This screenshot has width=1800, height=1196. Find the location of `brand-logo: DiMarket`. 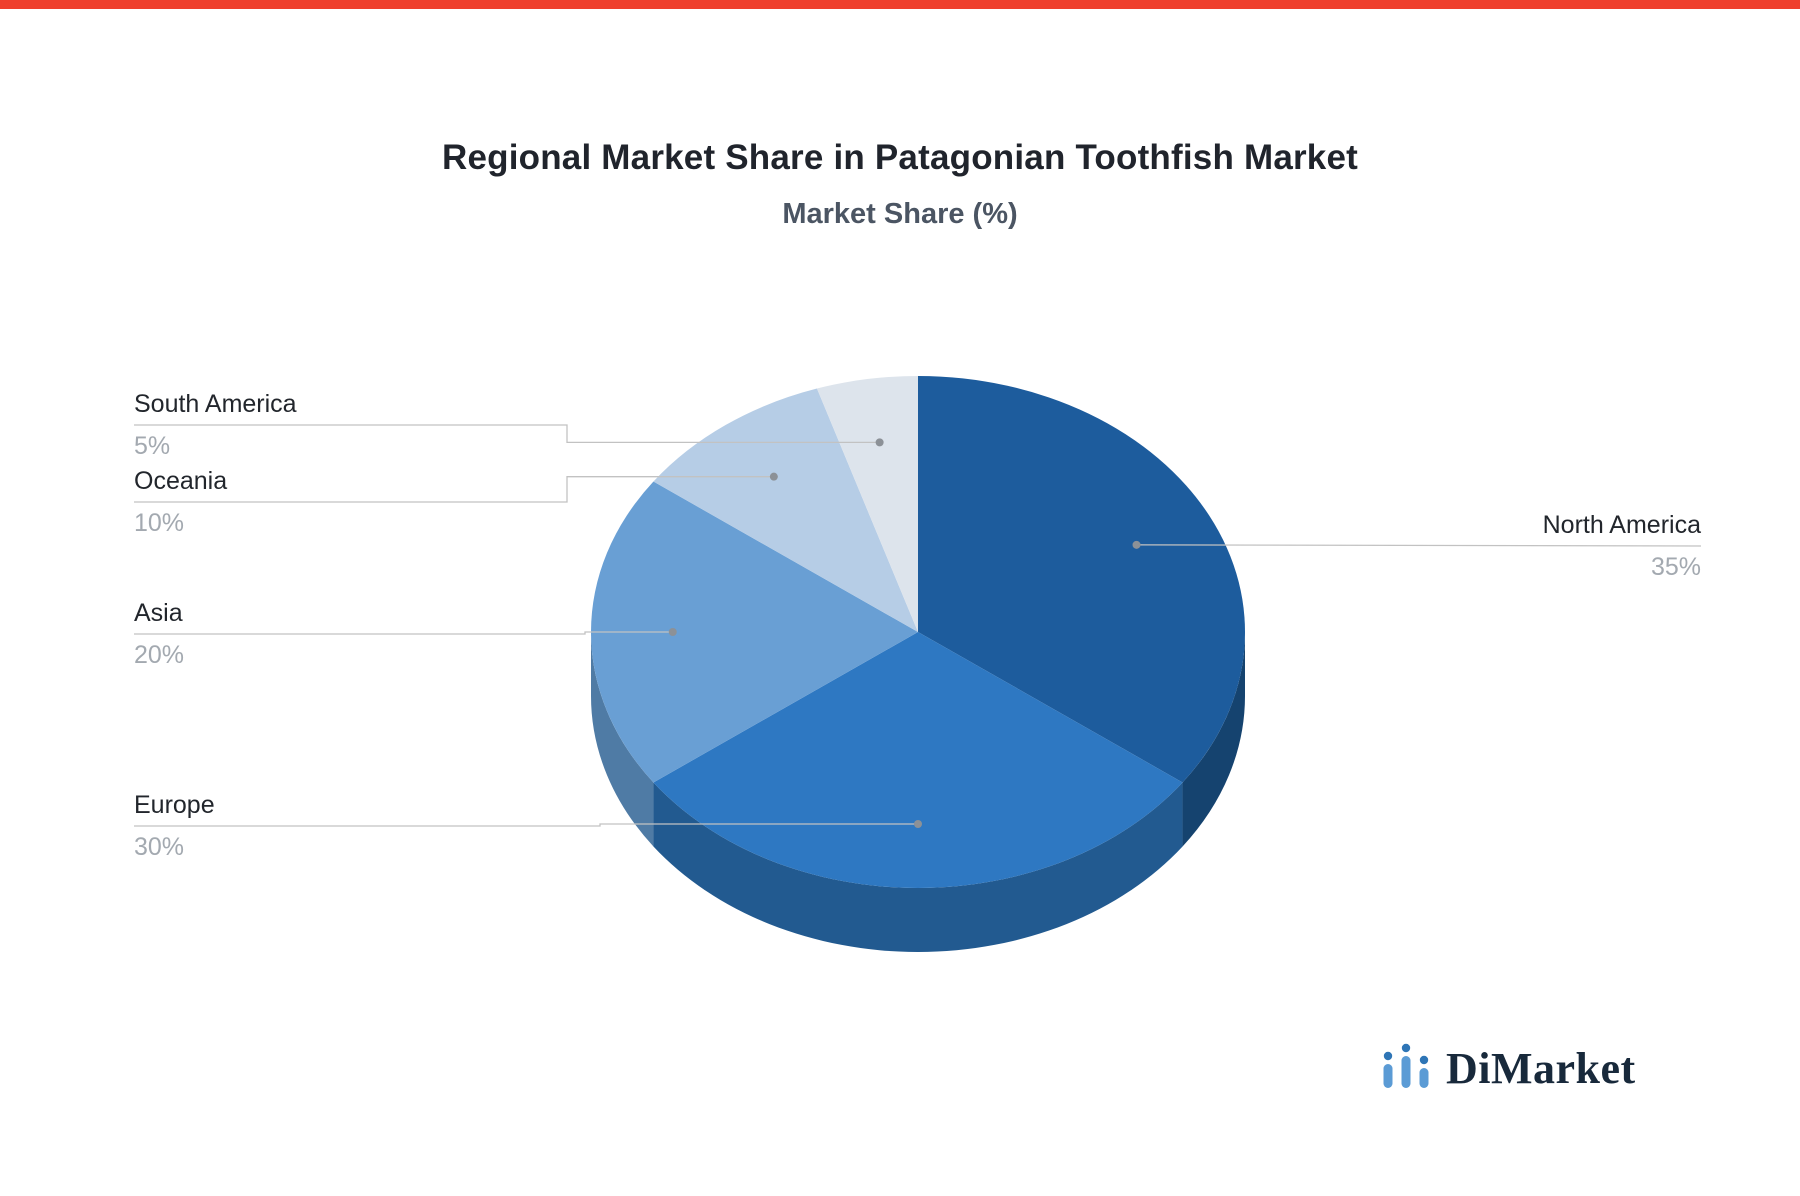

brand-logo: DiMarket is located at coordinates (1508, 1068).